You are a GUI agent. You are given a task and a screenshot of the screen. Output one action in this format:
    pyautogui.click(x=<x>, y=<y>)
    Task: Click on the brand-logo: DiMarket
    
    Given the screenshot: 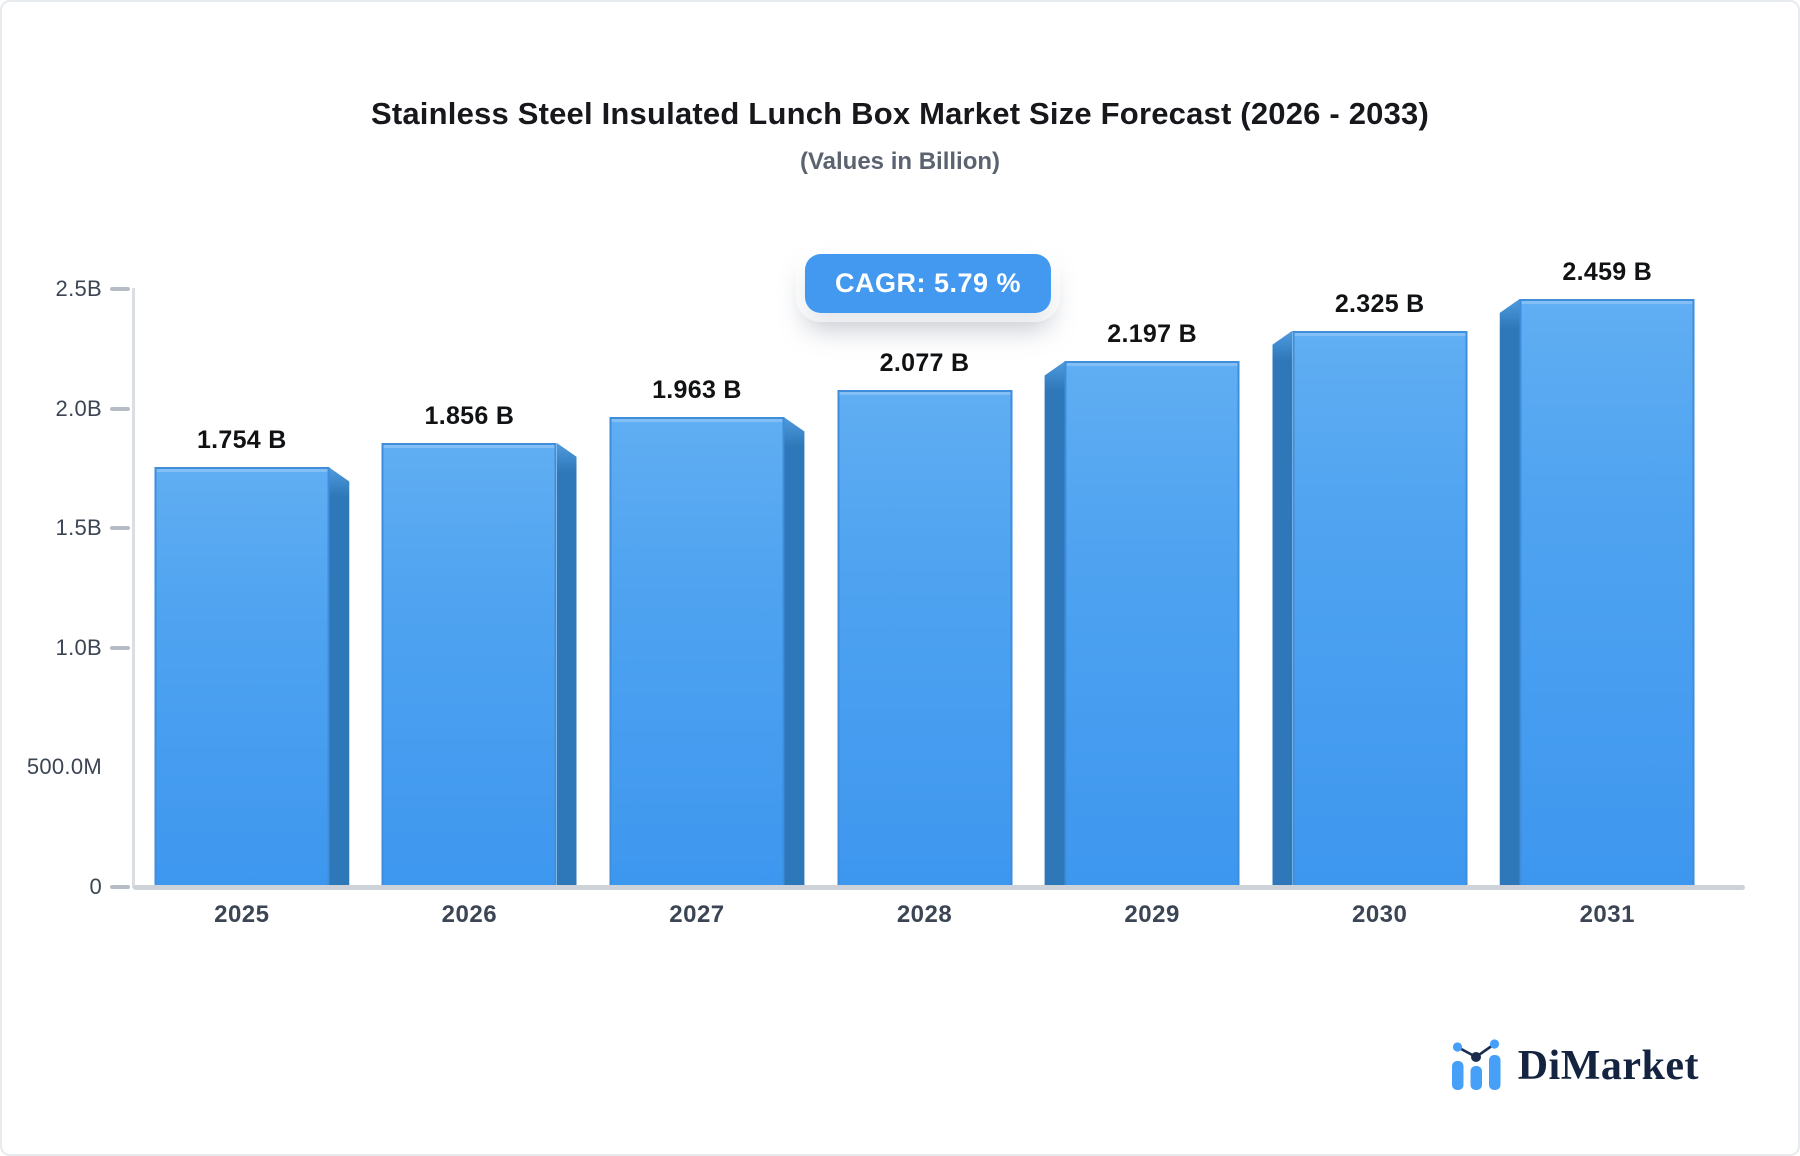 What is the action you would take?
    pyautogui.click(x=1573, y=1065)
    